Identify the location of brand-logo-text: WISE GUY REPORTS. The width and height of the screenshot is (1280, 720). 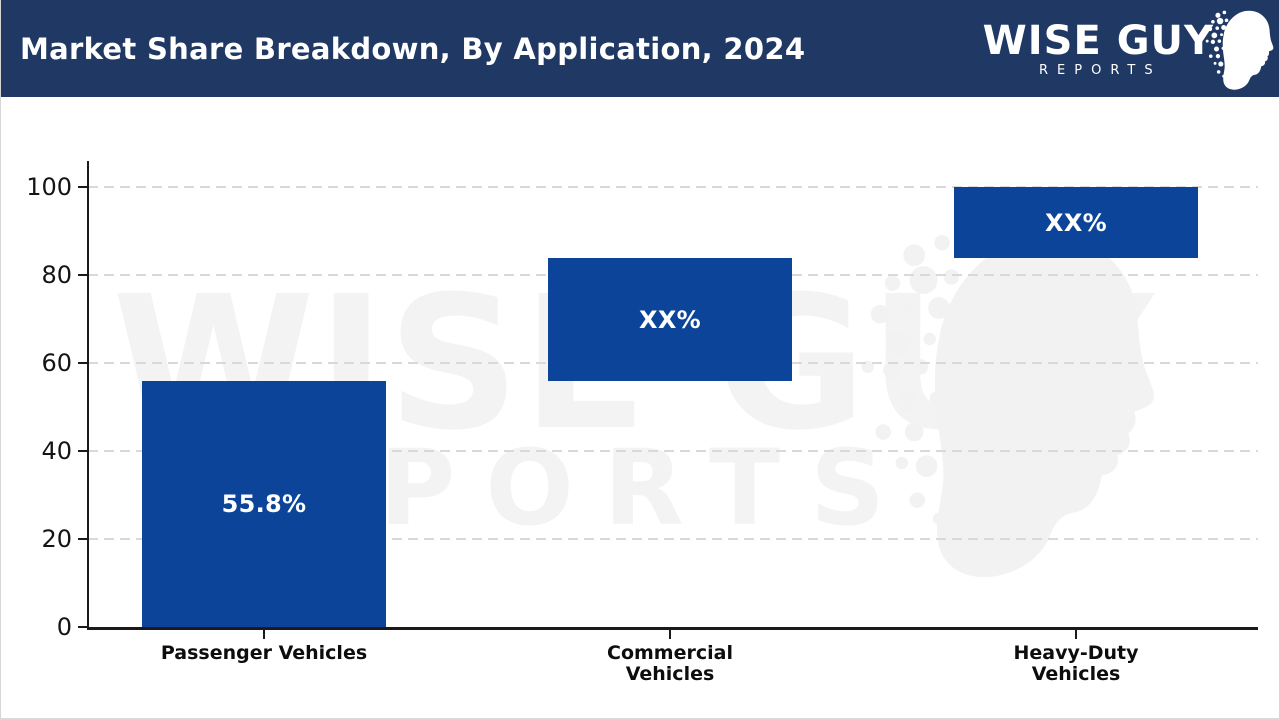
(1098, 49).